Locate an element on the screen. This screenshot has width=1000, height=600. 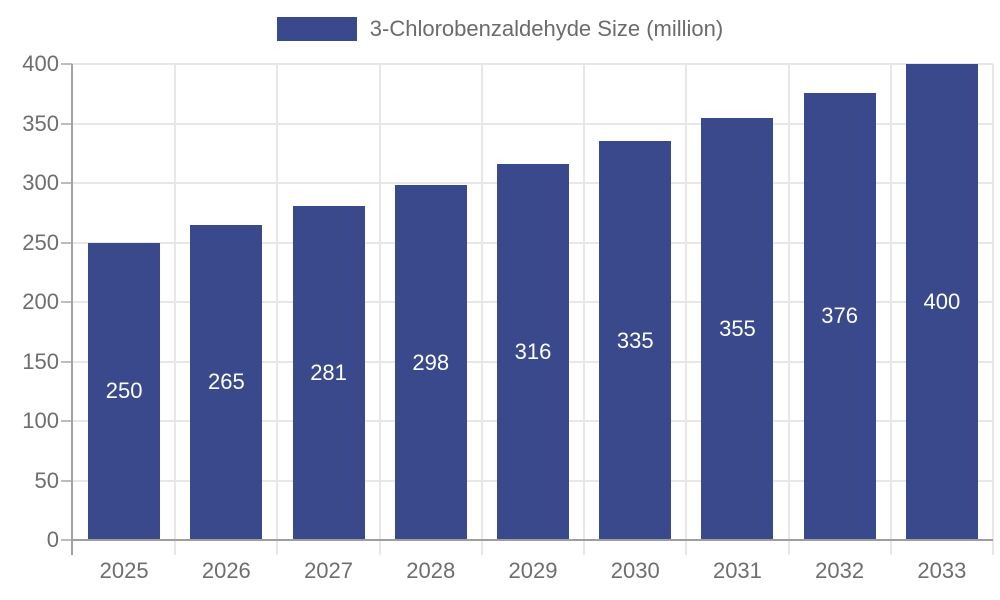
legend-label: 3-Chlorobenzaldehyde Size (million) is located at coordinates (546, 28).